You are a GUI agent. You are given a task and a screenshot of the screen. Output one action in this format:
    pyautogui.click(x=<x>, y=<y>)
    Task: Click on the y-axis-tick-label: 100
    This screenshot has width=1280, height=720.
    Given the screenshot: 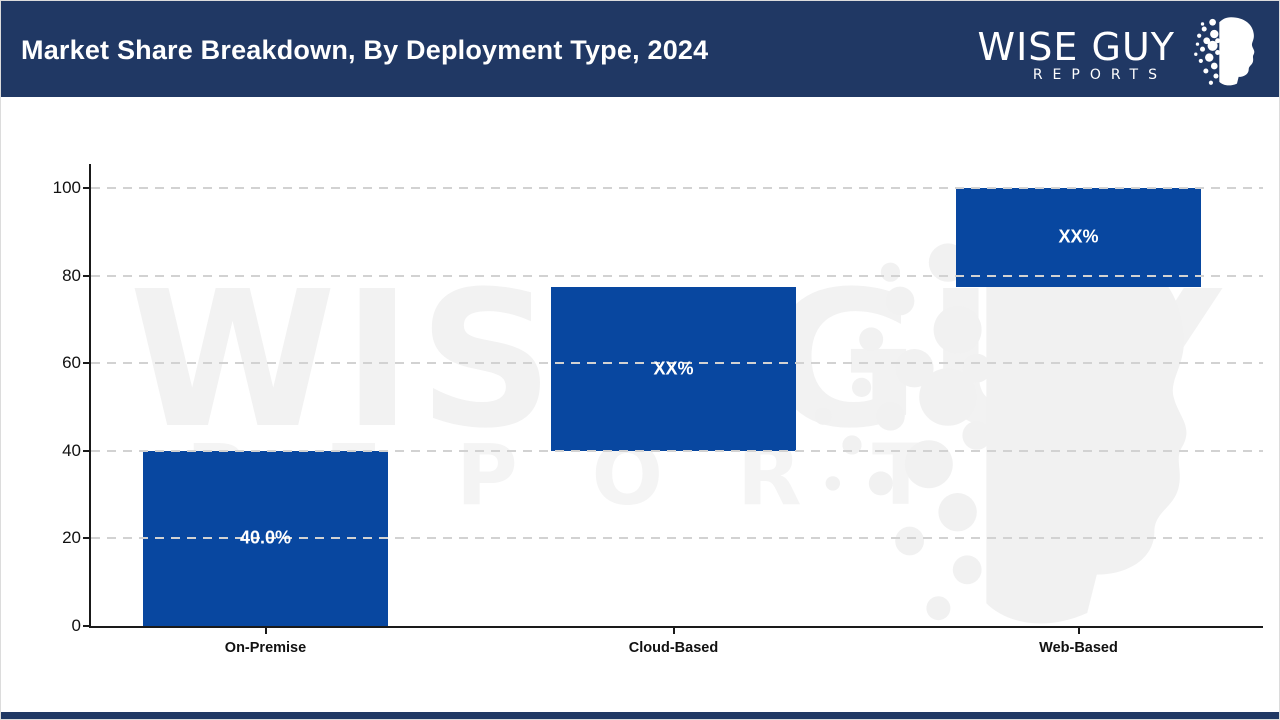 What is the action you would take?
    pyautogui.click(x=66, y=187)
    